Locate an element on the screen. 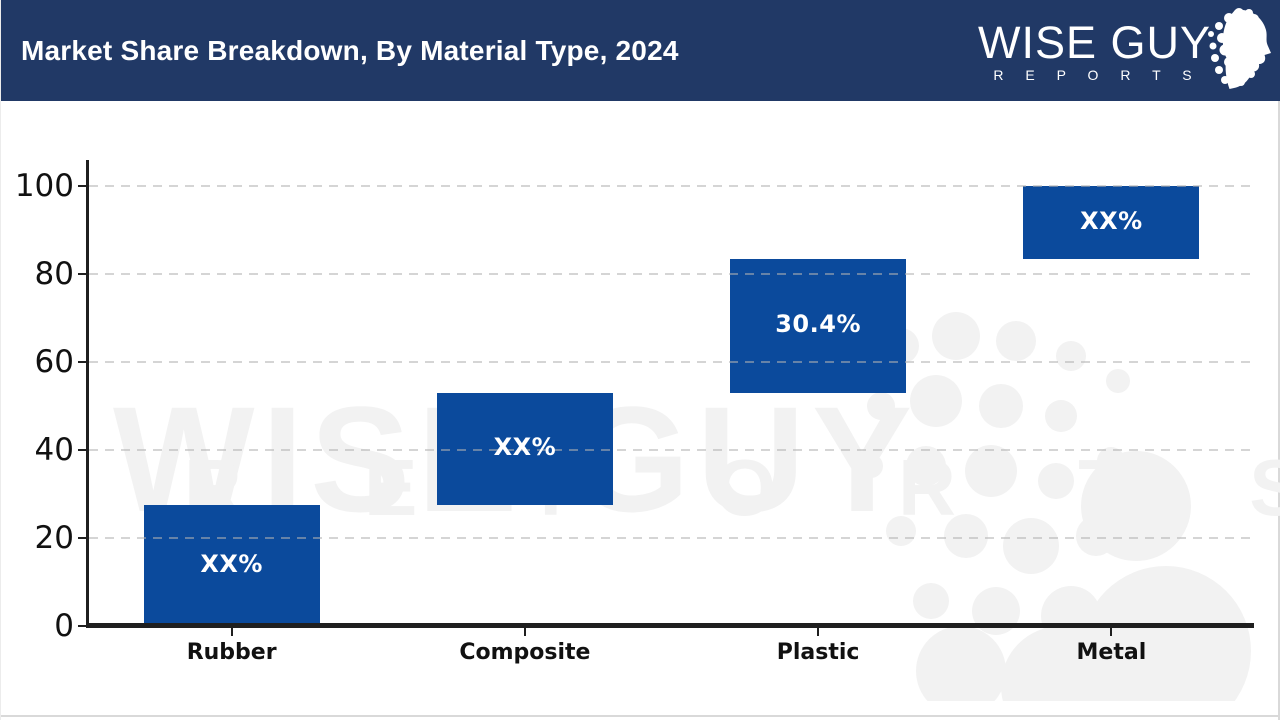  bottom-border is located at coordinates (640, 716).